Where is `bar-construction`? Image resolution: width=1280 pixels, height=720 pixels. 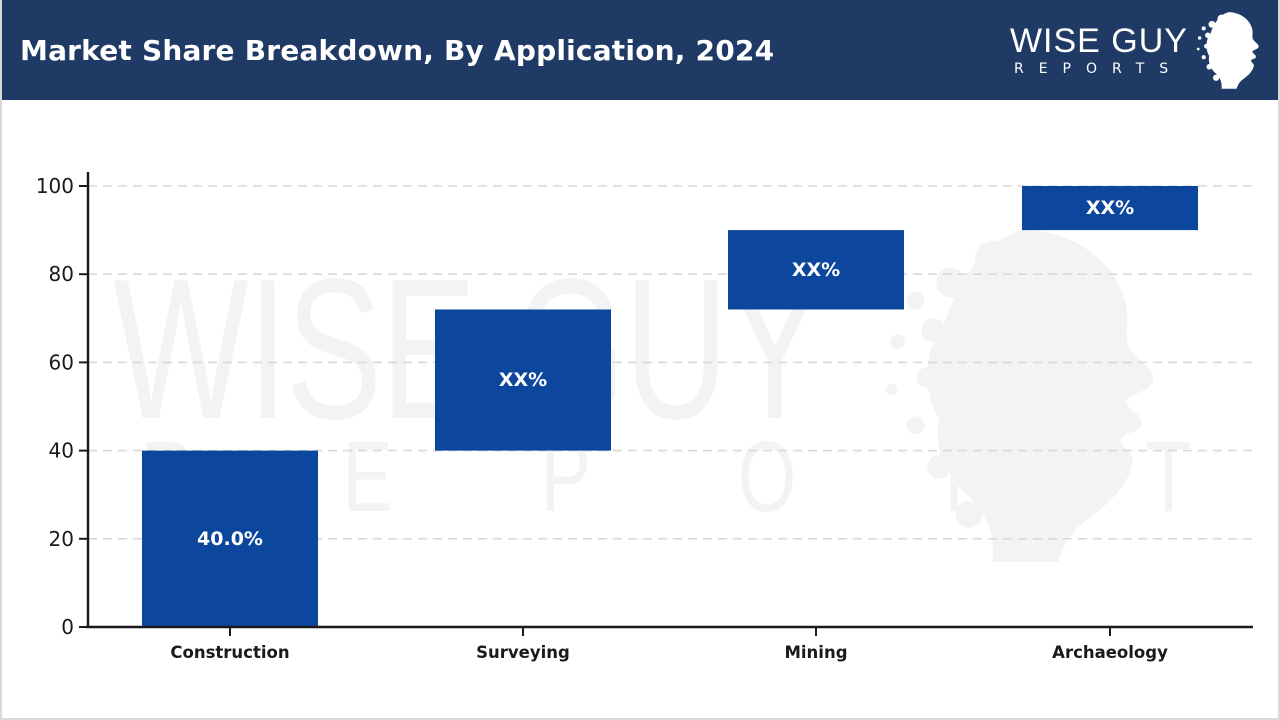 bar-construction is located at coordinates (230, 538).